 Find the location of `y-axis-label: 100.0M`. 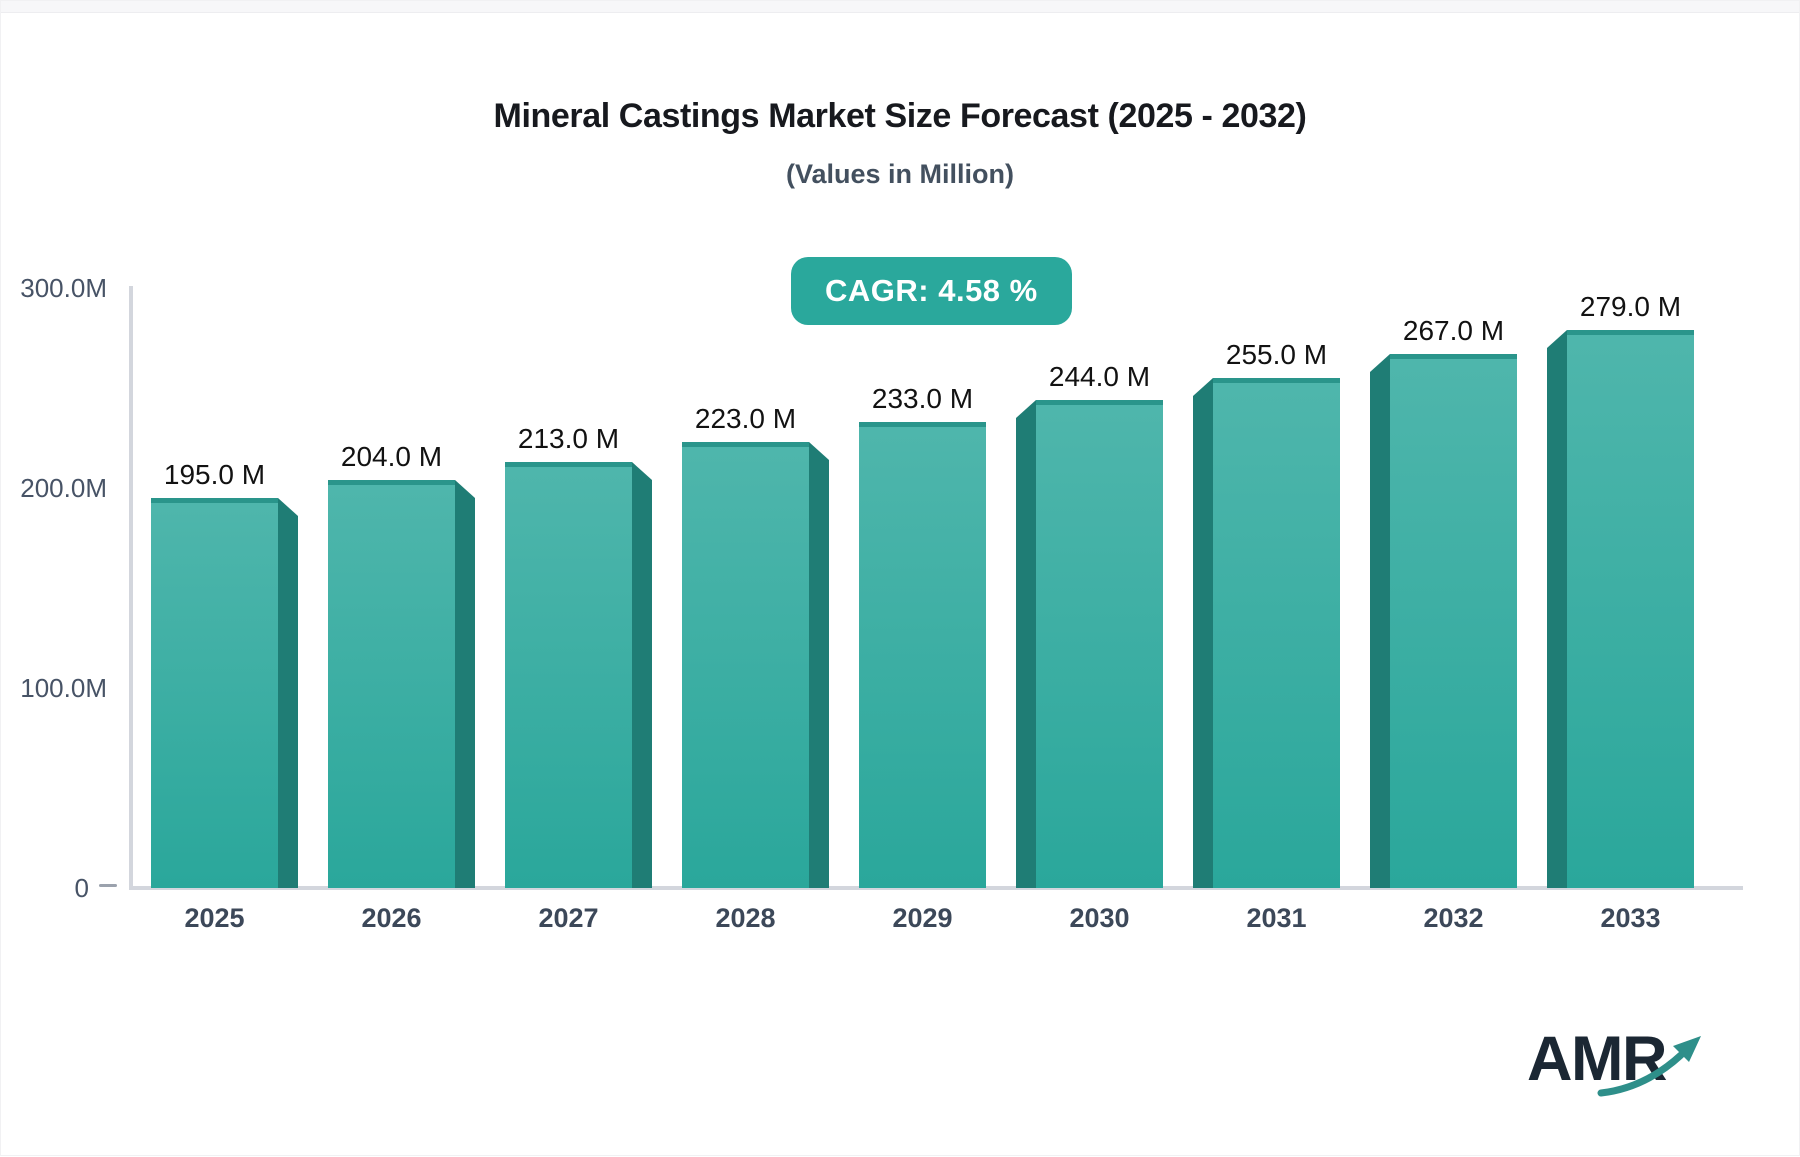

y-axis-label: 100.0M is located at coordinates (63, 688).